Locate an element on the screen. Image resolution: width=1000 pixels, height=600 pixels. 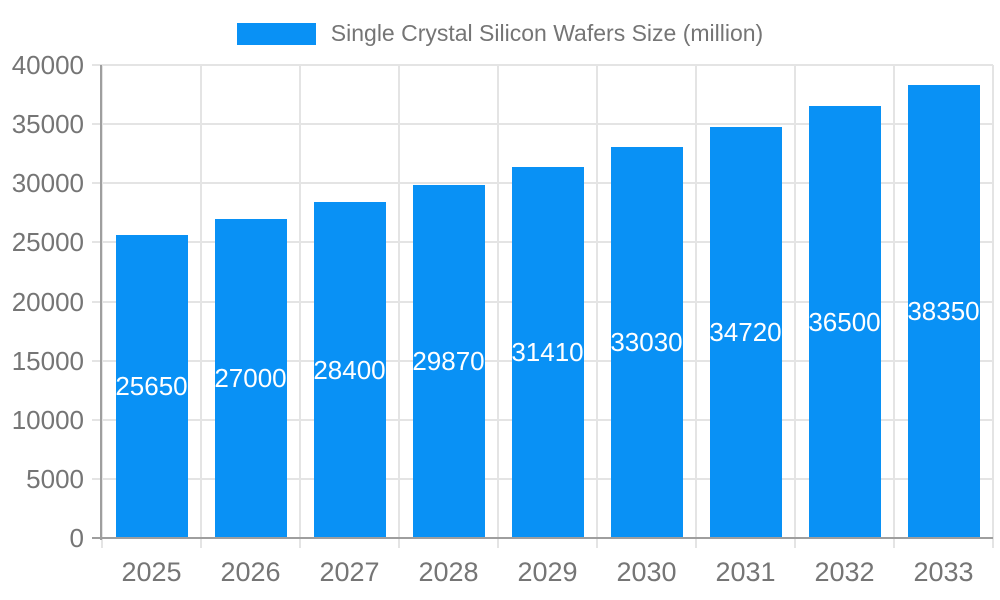
bar: 38350 is located at coordinates (943, 311).